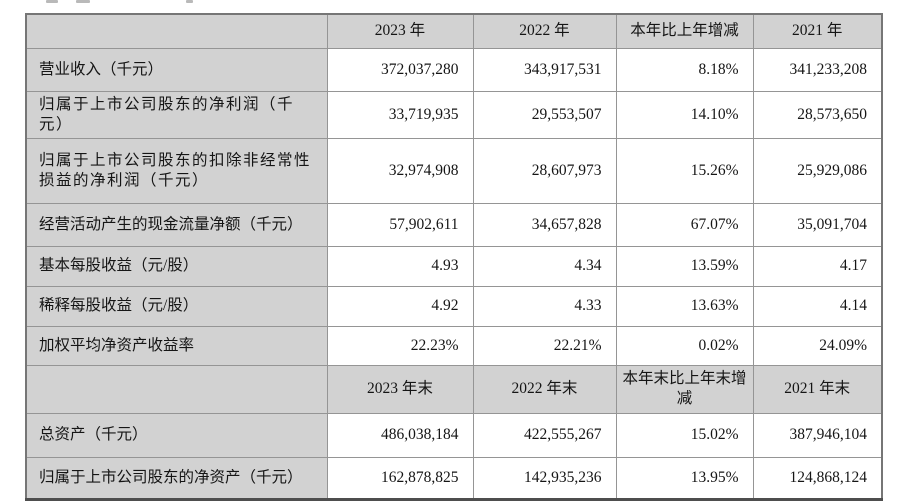  Describe the element at coordinates (400, 69) in the screenshot. I see `value-revenue-2023: 372,037,280` at that location.